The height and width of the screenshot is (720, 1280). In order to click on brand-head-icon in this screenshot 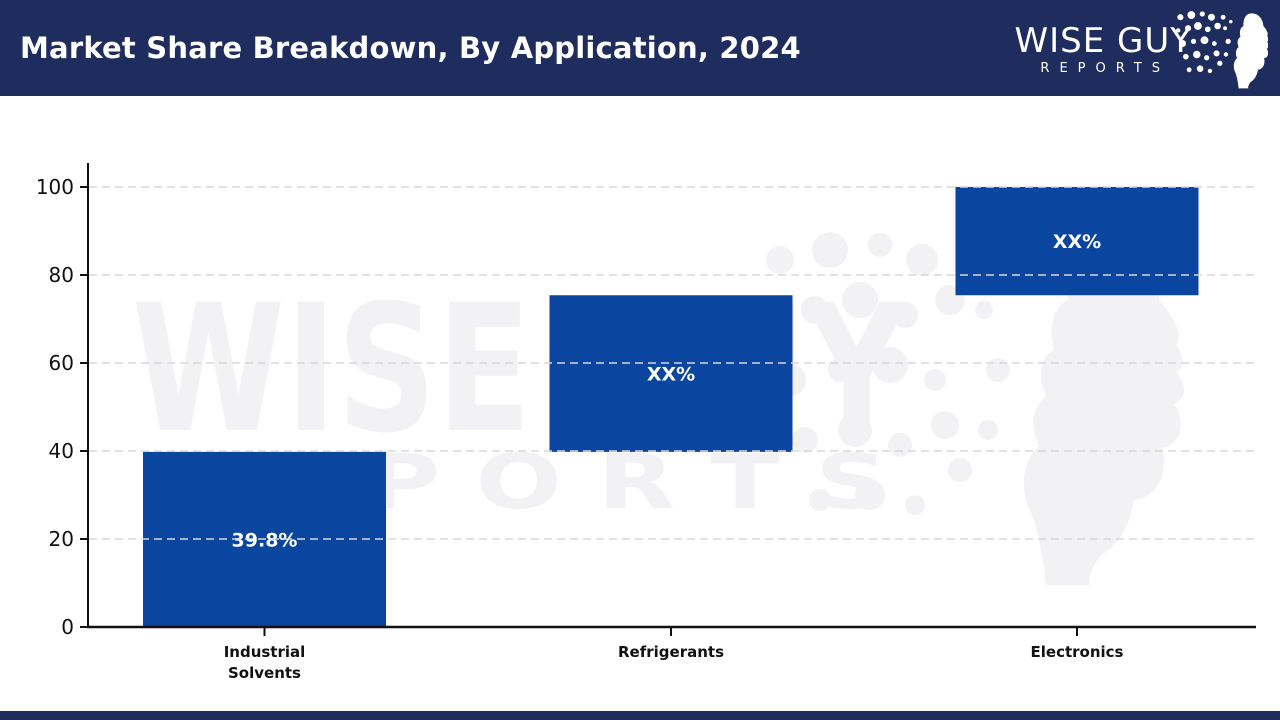, I will do `click(1222, 50)`.